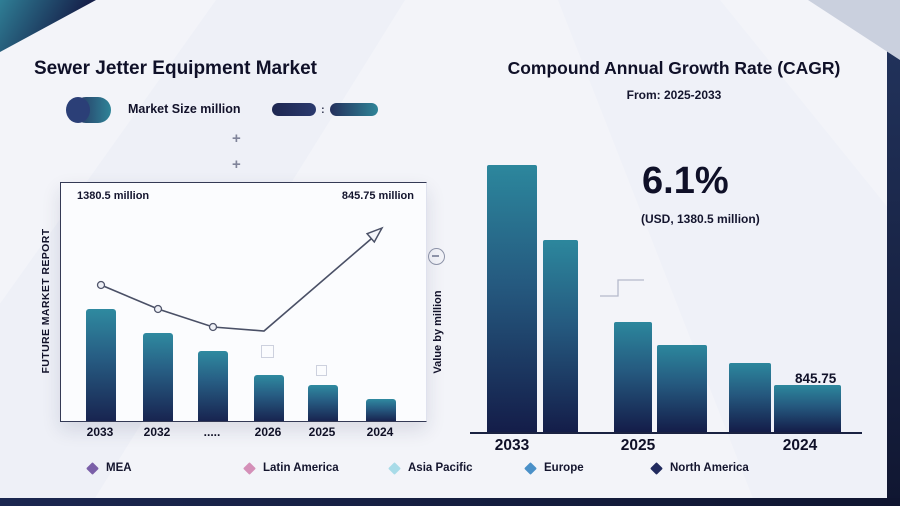 This screenshot has width=900, height=506. What do you see at coordinates (294, 109) in the screenshot?
I see `pill-dark-segment` at bounding box center [294, 109].